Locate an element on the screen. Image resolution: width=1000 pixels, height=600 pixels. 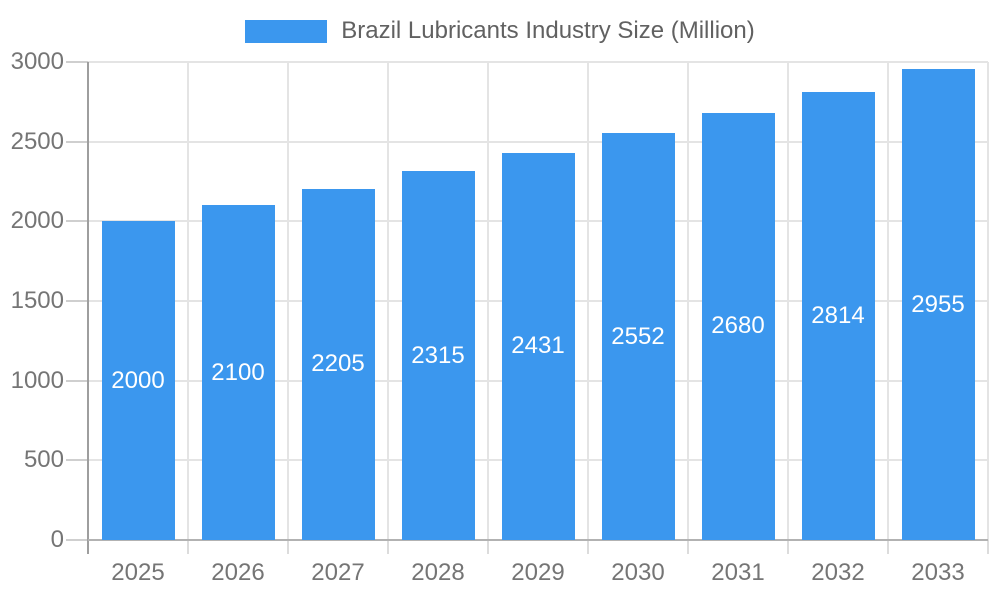
x-axis-label: 2029 is located at coordinates (538, 572).